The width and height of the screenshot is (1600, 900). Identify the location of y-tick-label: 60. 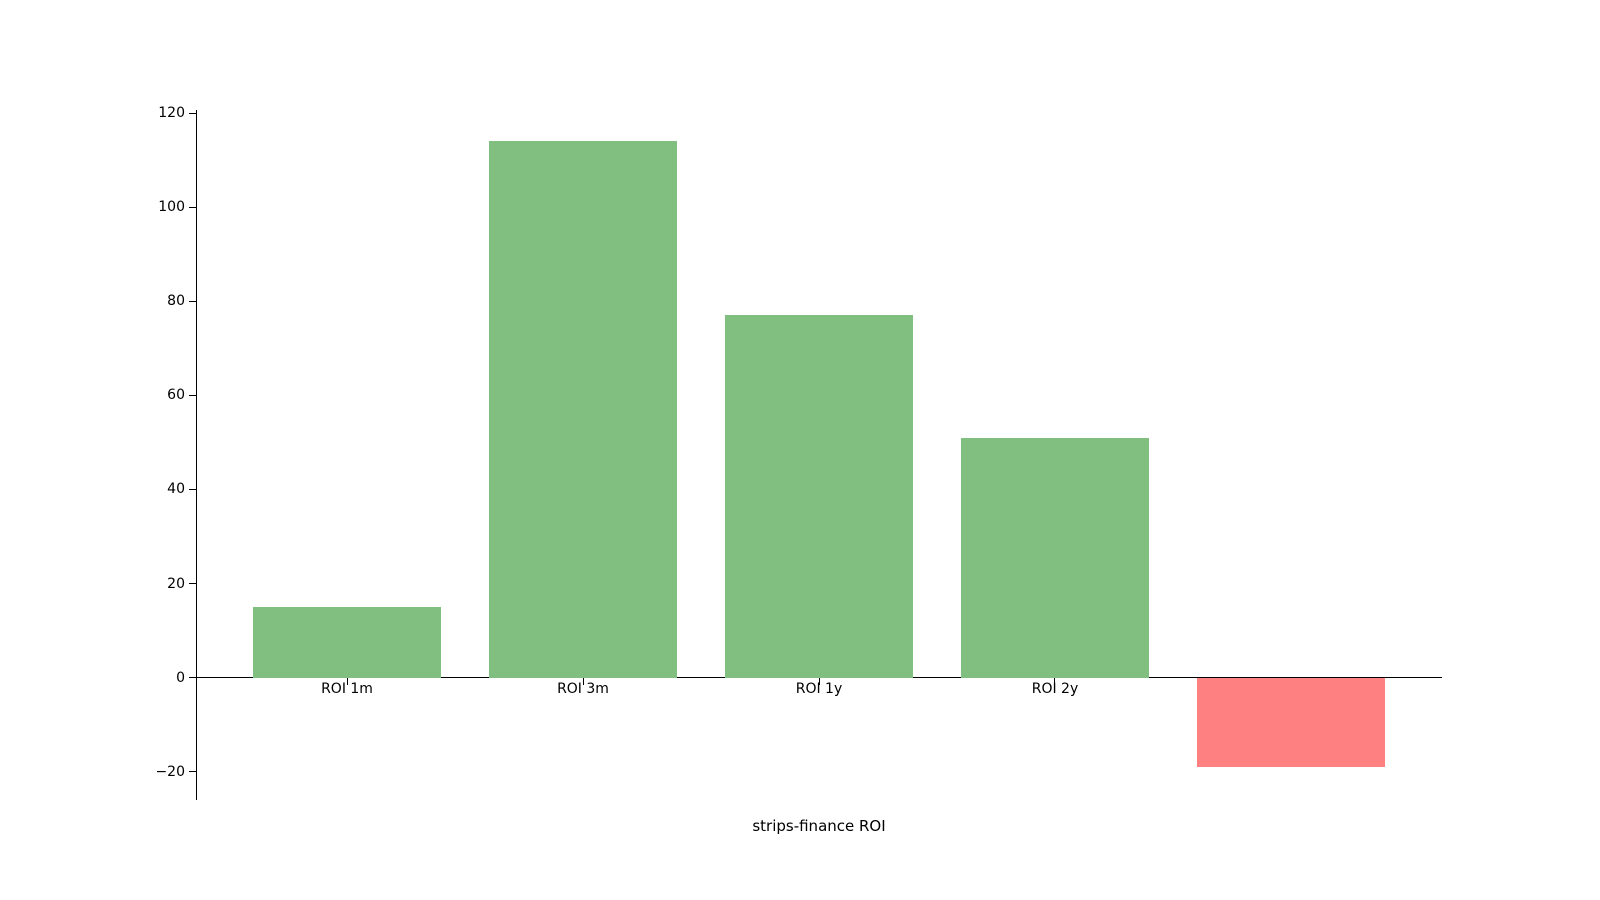
(176, 395).